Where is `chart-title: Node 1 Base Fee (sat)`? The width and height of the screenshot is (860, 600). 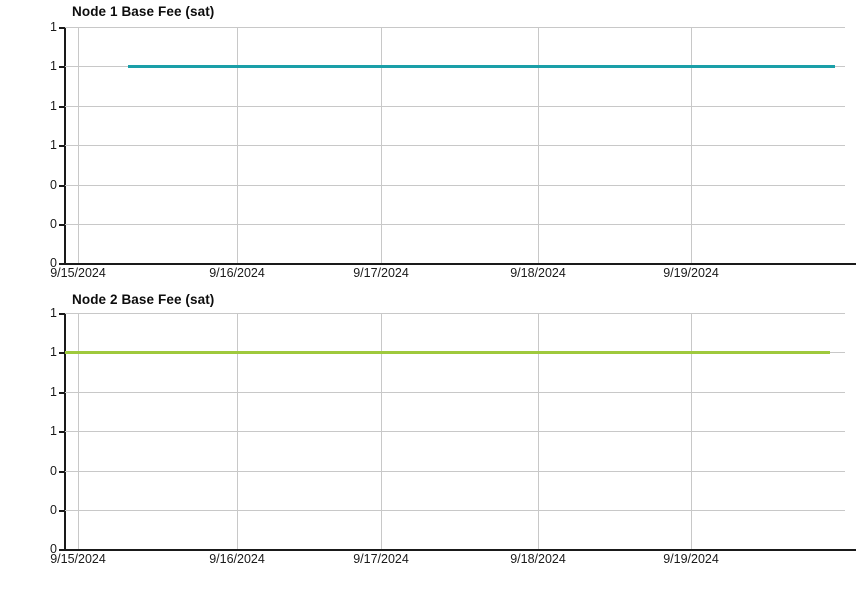
chart-title: Node 1 Base Fee (sat) is located at coordinates (143, 11).